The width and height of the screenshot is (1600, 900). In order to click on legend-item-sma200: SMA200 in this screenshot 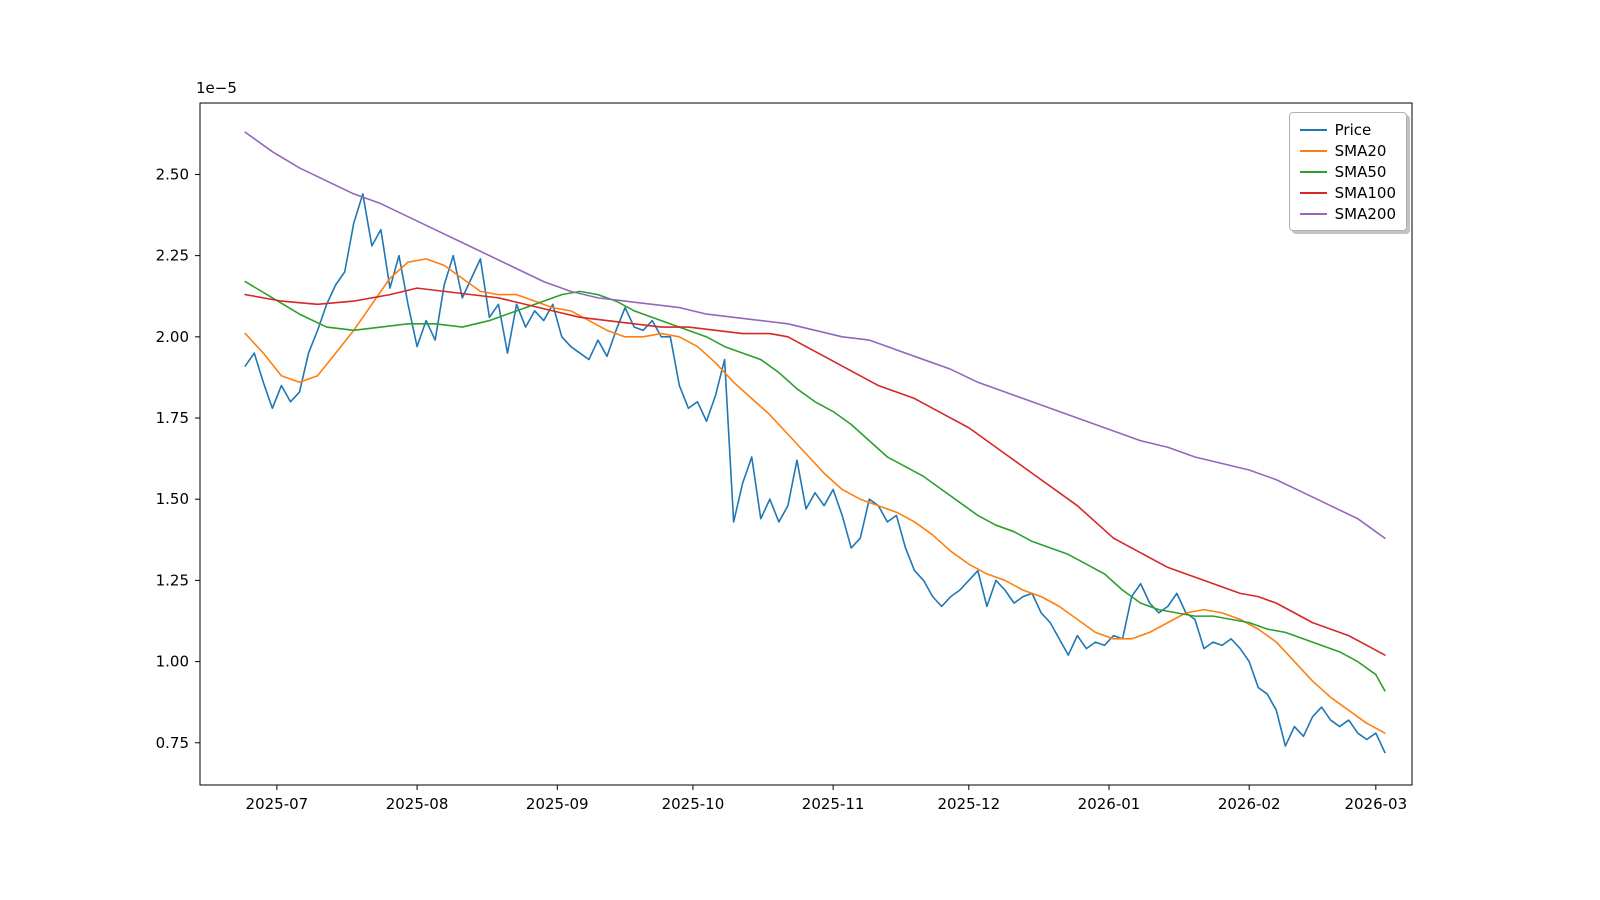, I will do `click(1347, 213)`.